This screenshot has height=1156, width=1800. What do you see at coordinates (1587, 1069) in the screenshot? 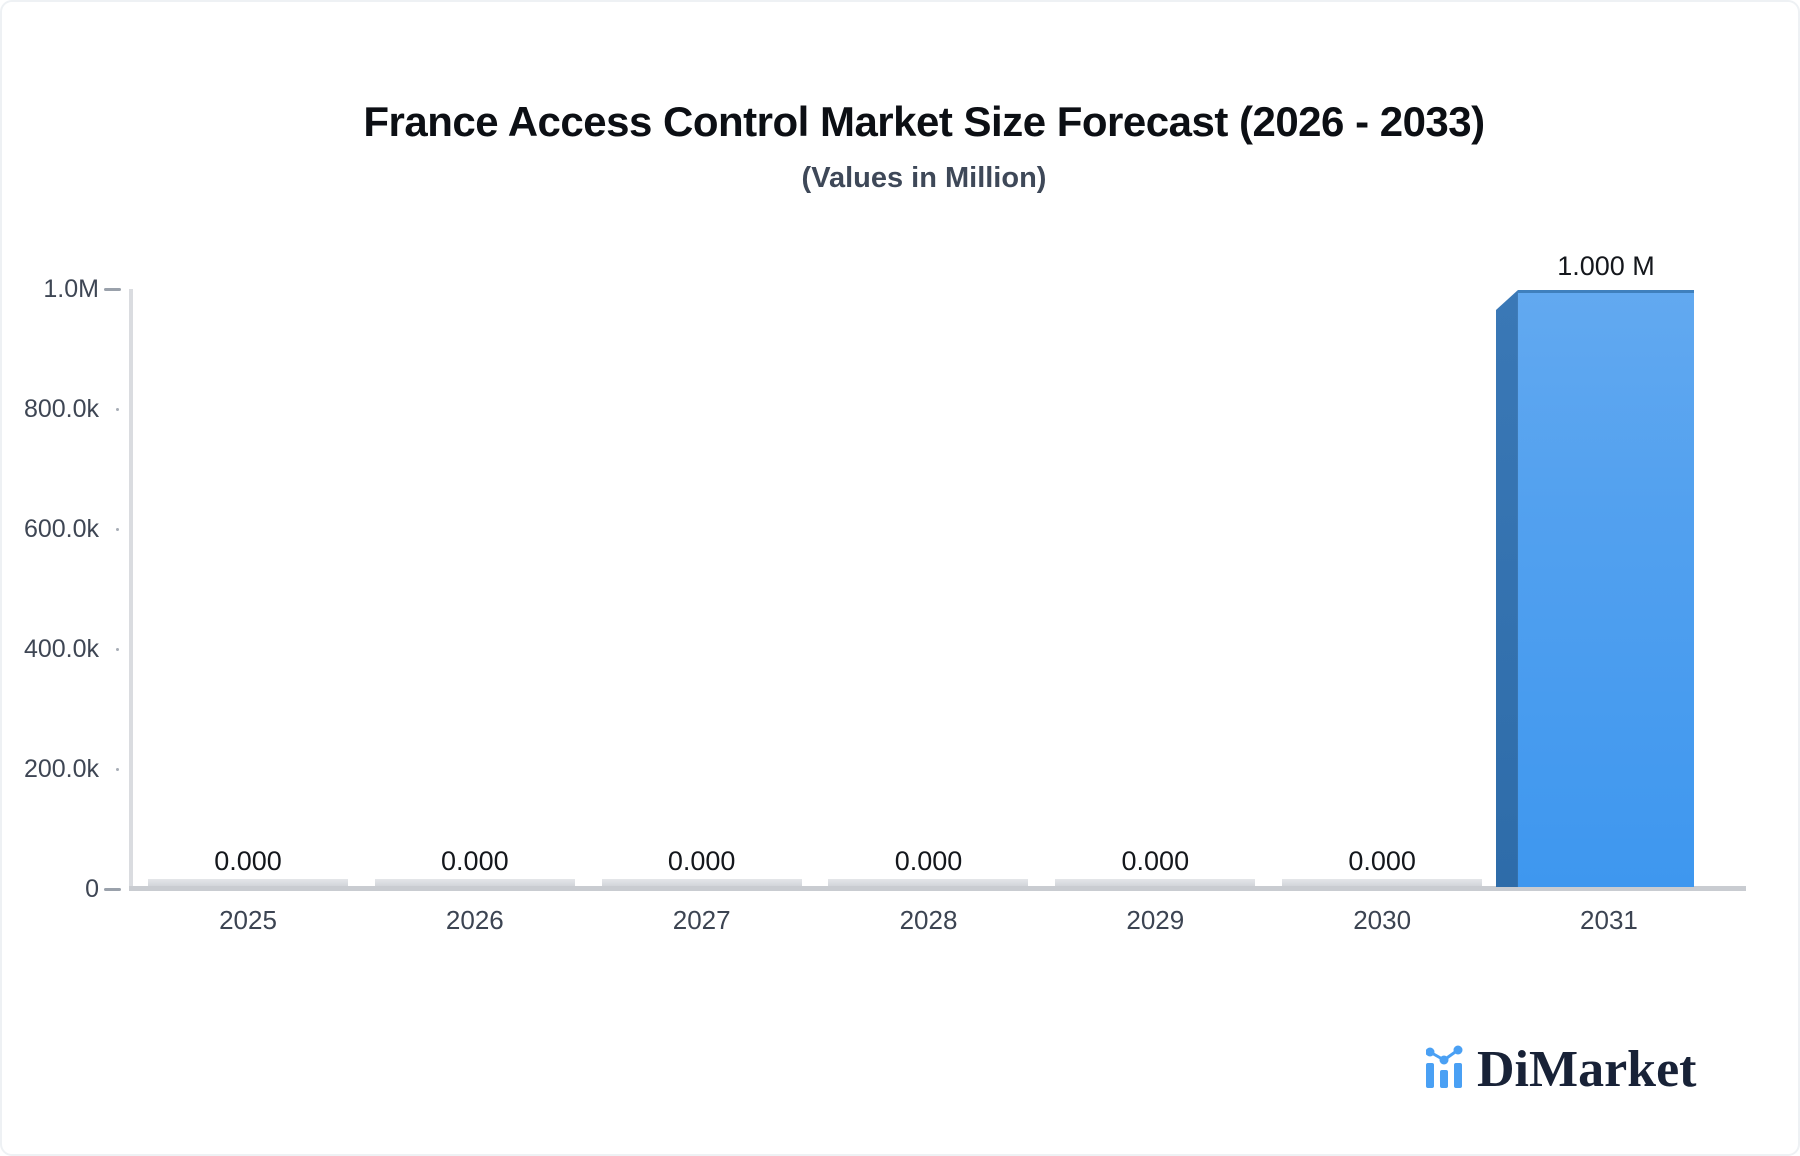
I see `logo-text: DiMarket` at bounding box center [1587, 1069].